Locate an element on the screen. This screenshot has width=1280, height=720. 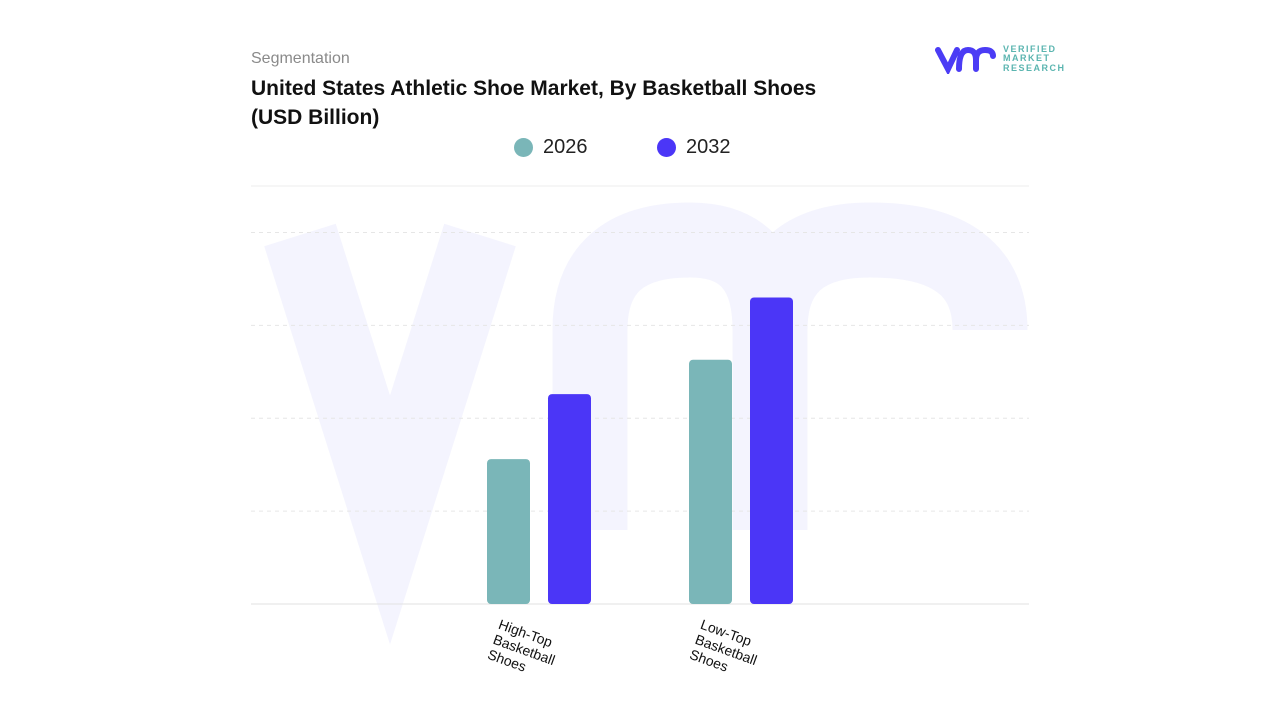
legend-item-2032: 2032 is located at coordinates (694, 147).